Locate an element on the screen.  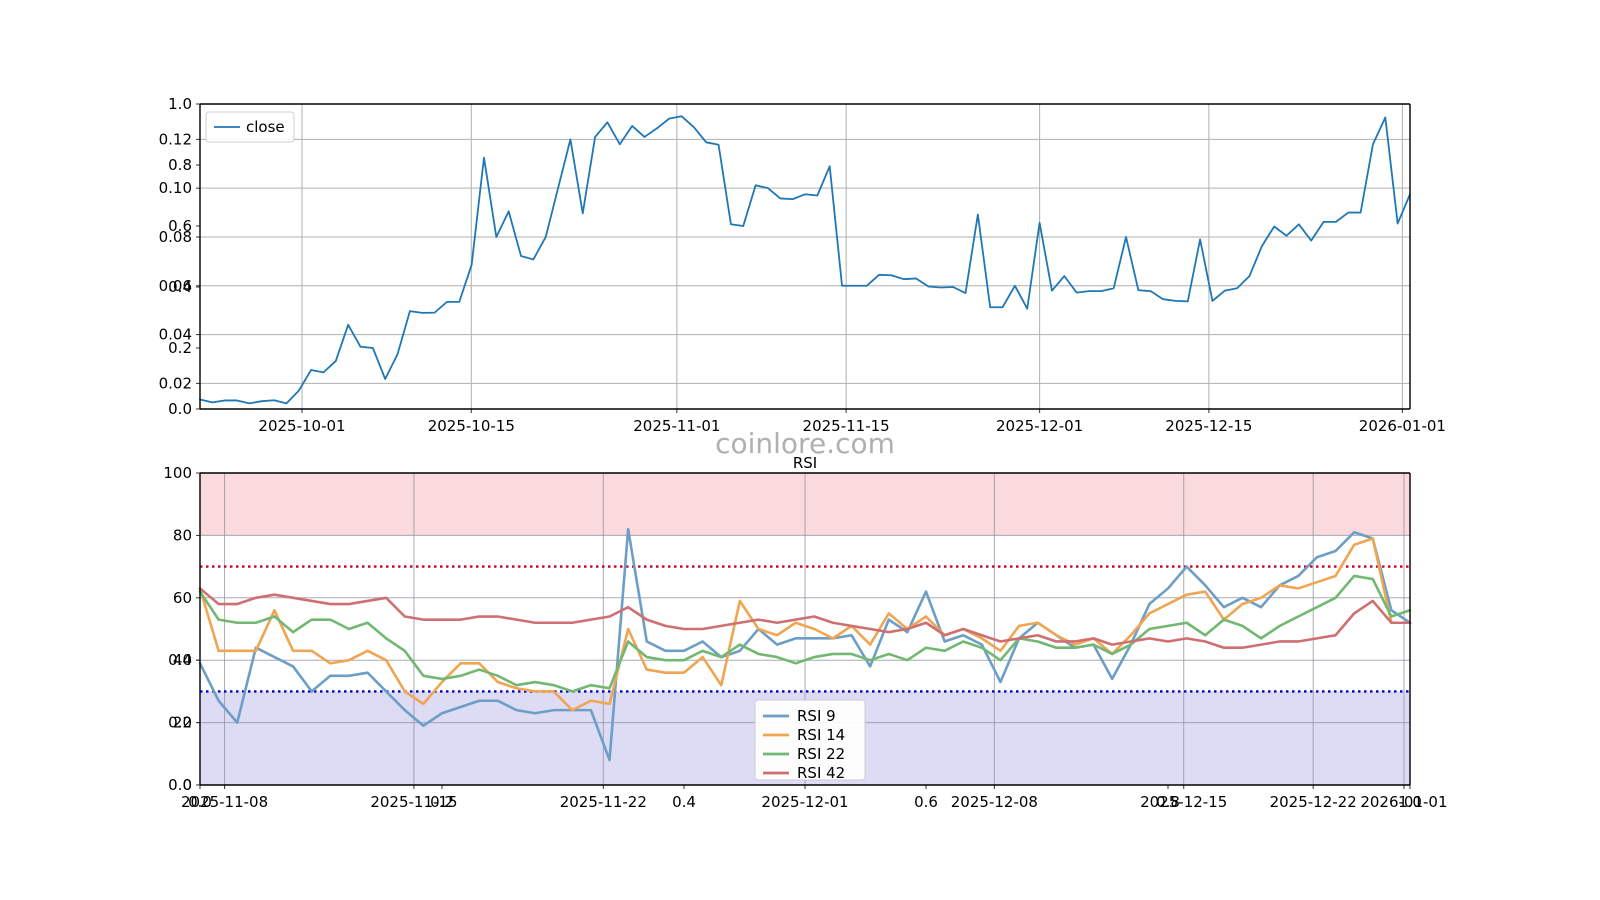
rsi-secondary-xtick-label: 0.2 is located at coordinates (442, 802).